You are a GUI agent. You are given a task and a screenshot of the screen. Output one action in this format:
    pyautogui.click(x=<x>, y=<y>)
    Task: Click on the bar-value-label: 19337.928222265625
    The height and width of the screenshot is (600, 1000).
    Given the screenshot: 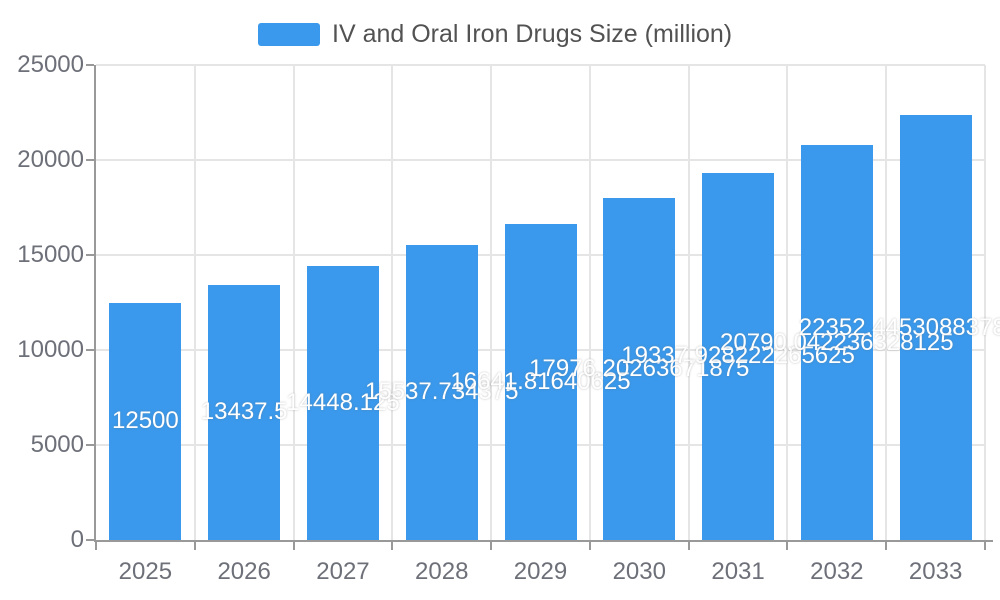 What is the action you would take?
    pyautogui.click(x=738, y=356)
    